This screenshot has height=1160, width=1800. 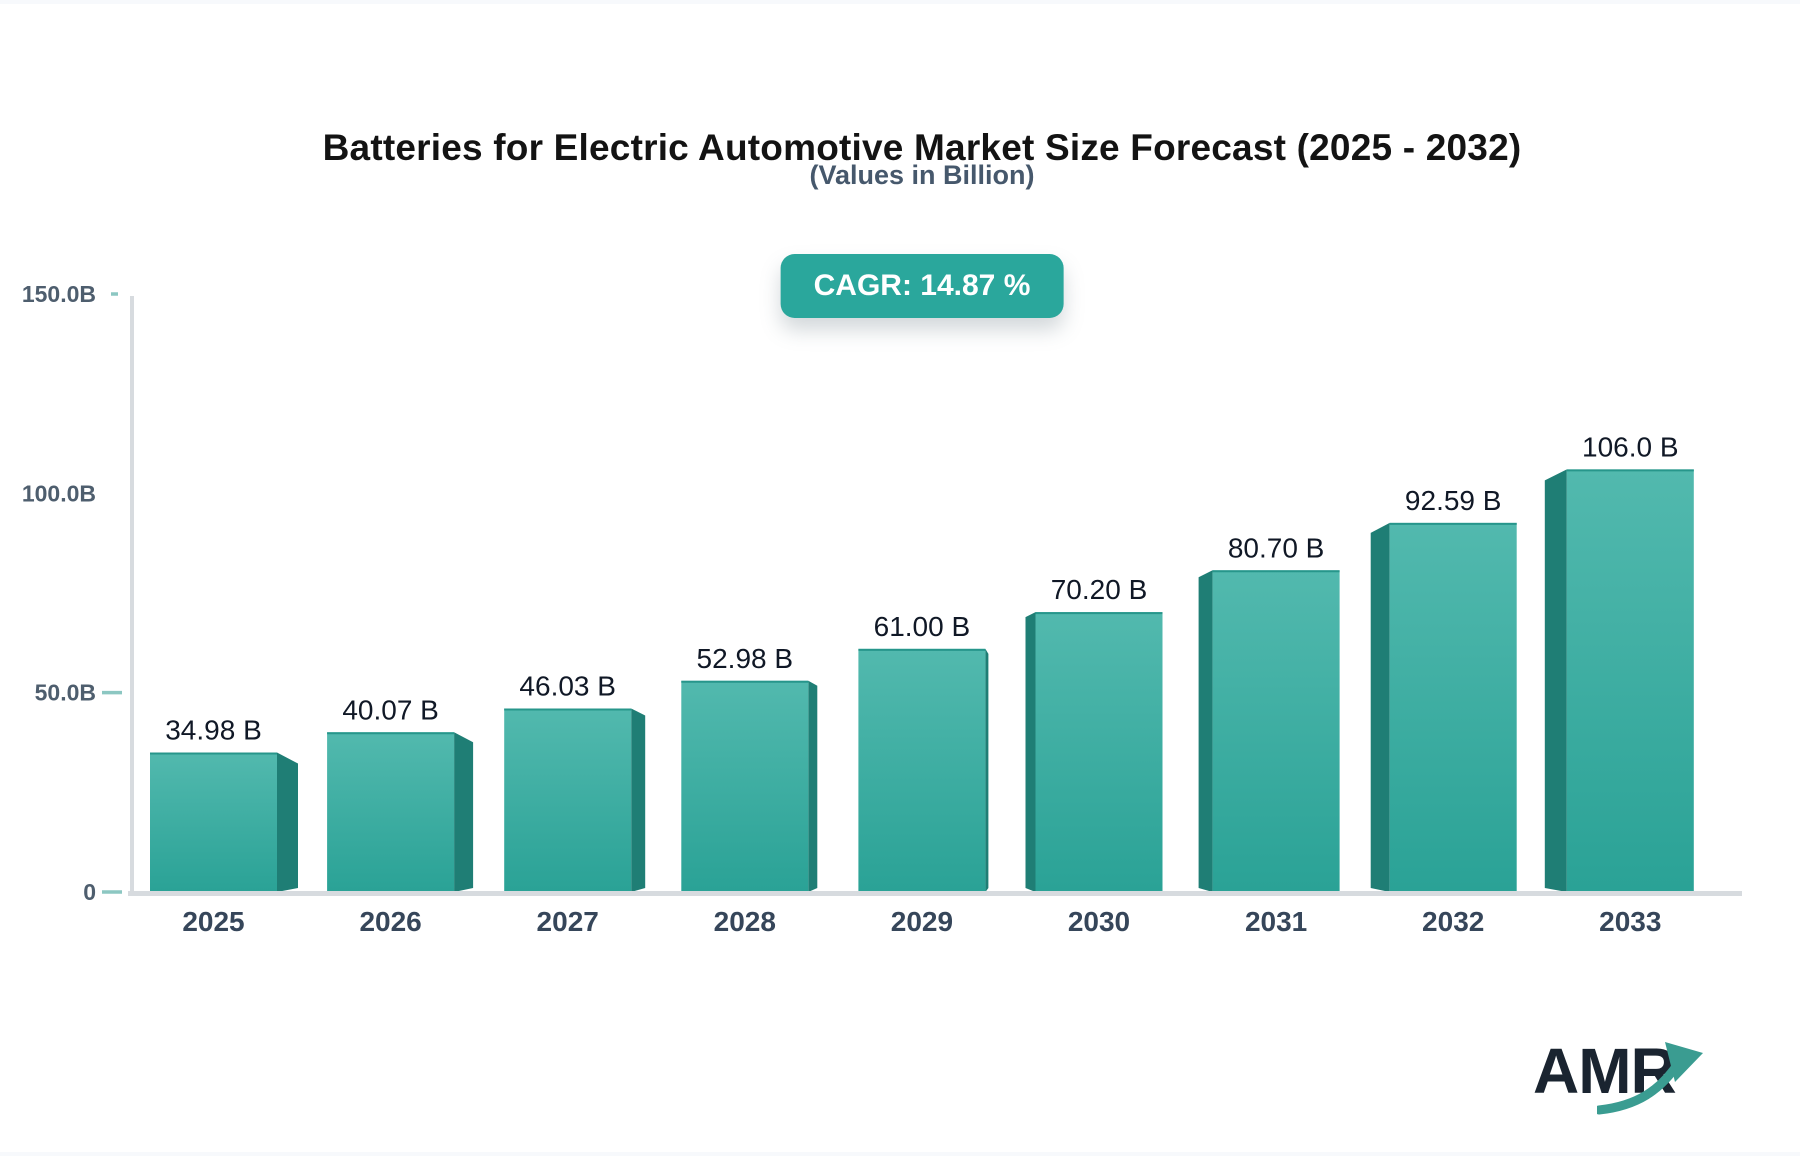 What do you see at coordinates (935, 893) in the screenshot?
I see `x-axis-line` at bounding box center [935, 893].